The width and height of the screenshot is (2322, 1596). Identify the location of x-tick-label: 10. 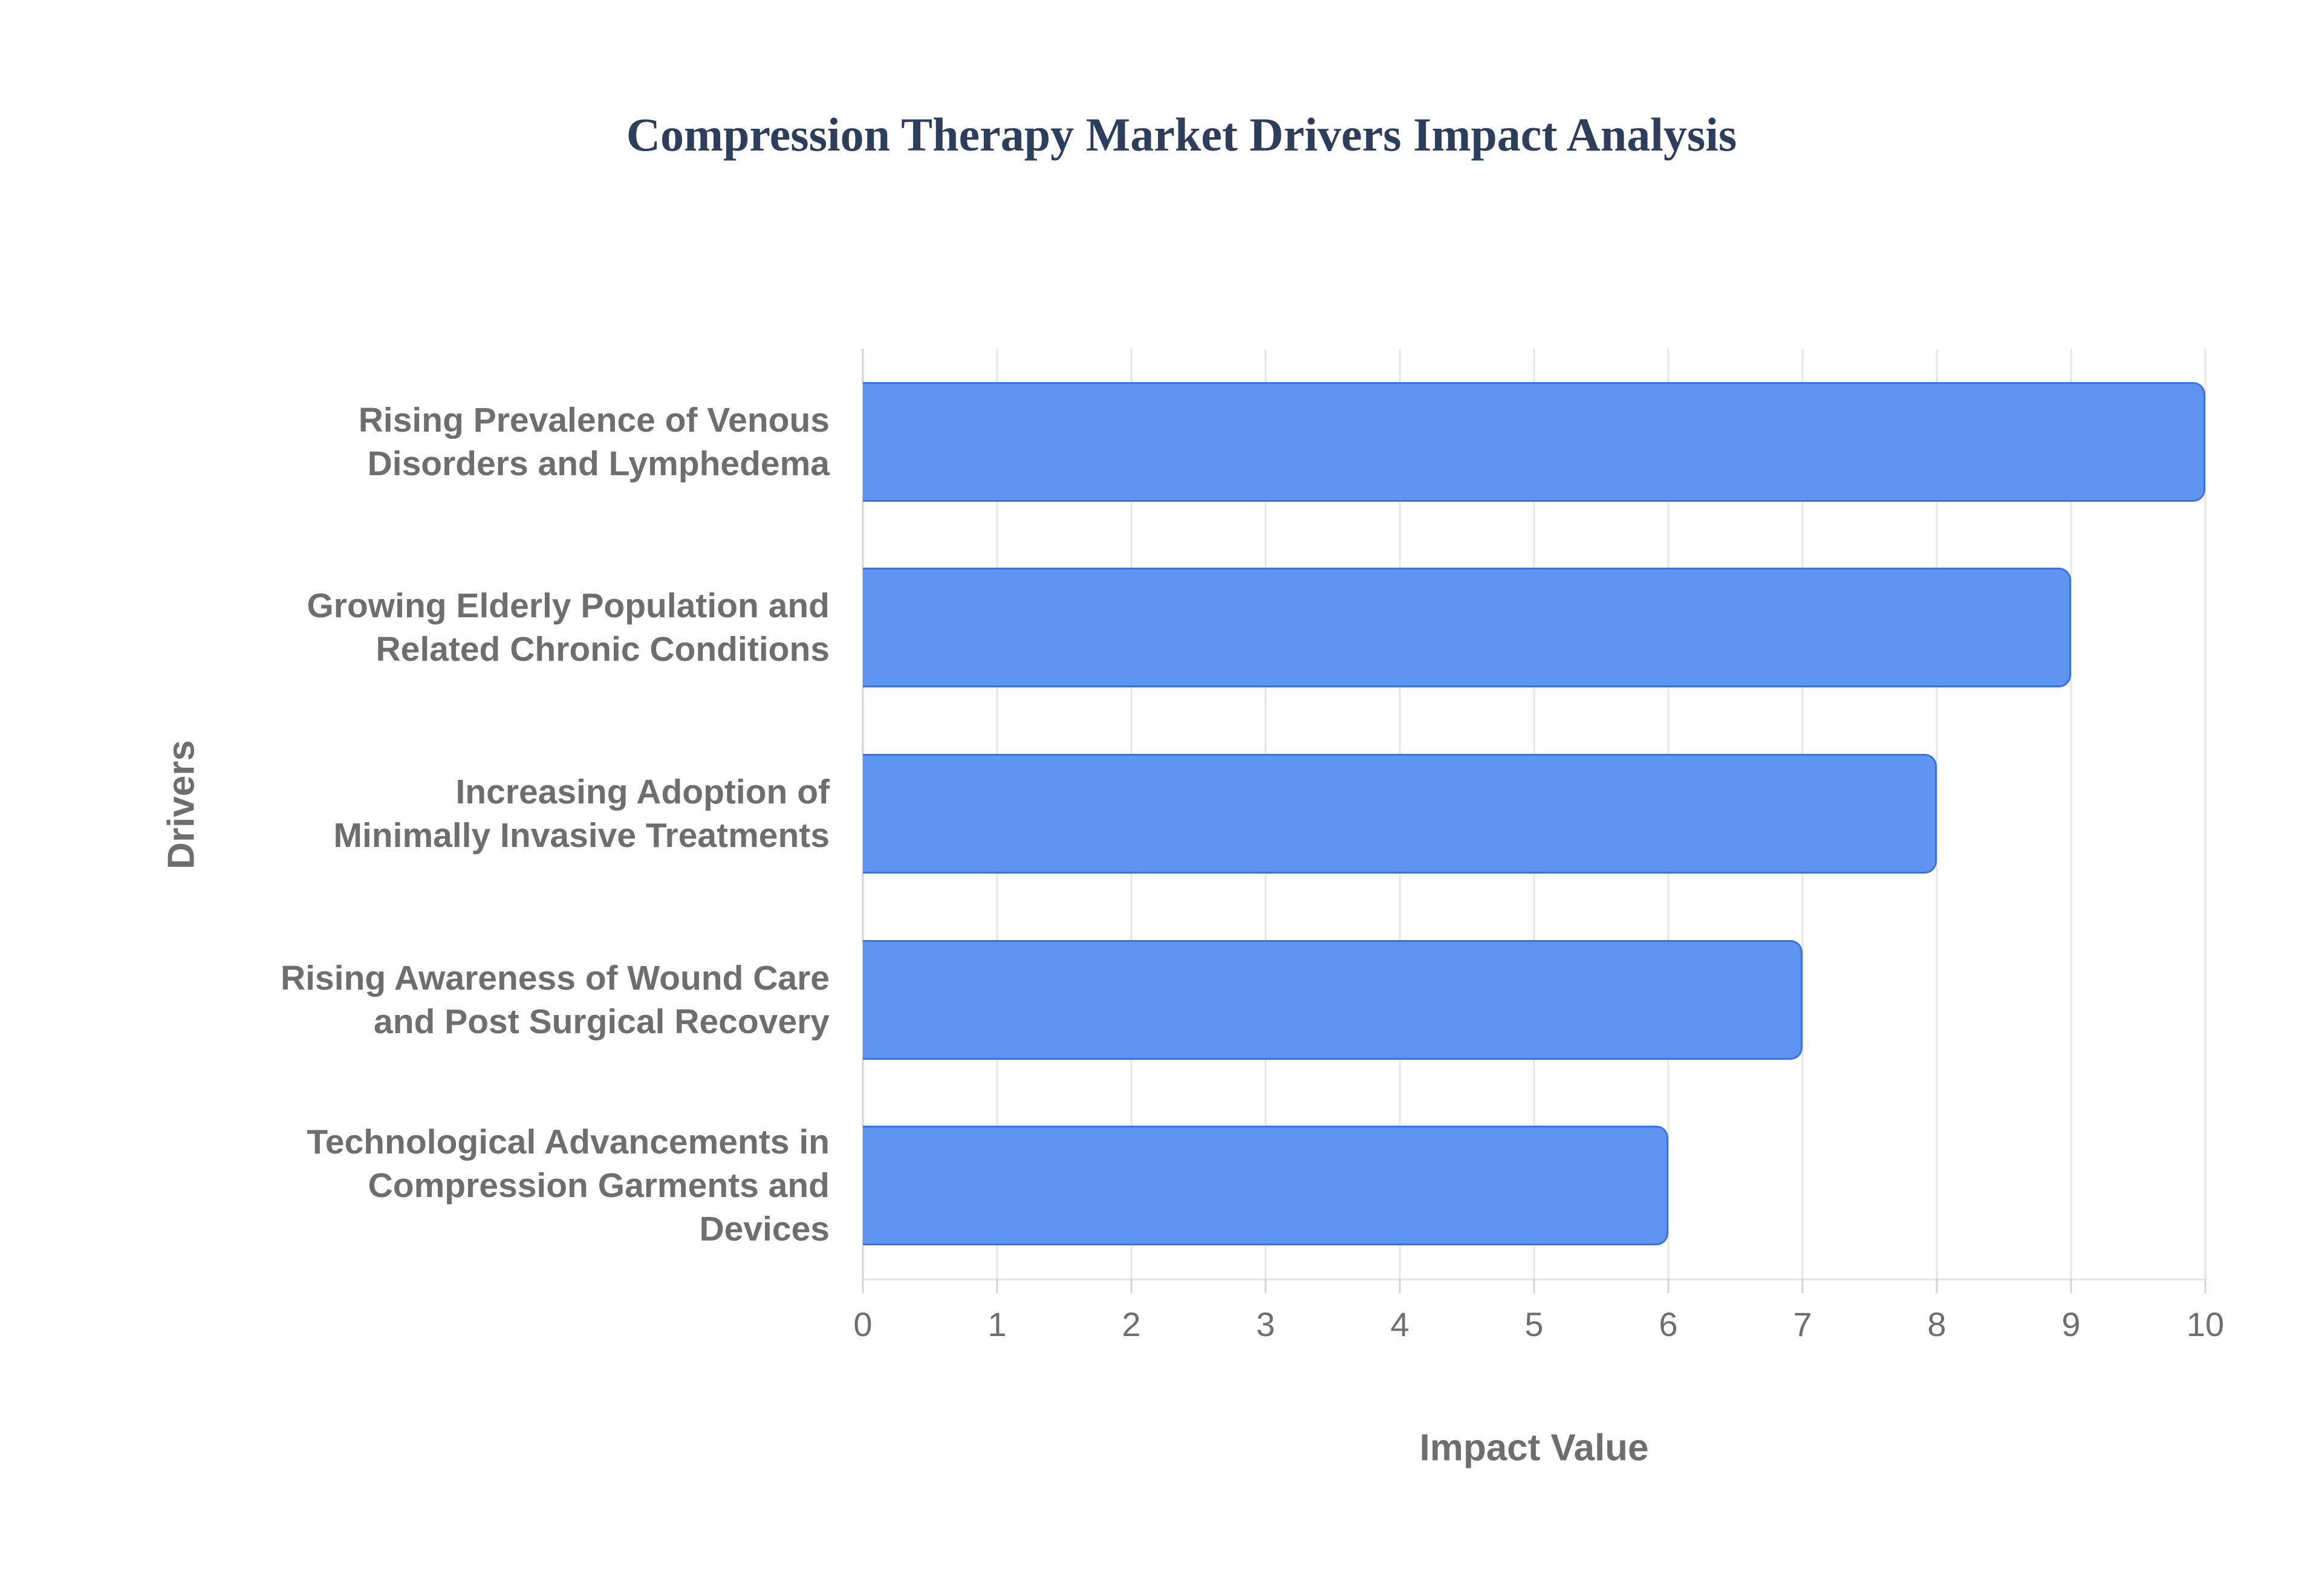
(2205, 1324).